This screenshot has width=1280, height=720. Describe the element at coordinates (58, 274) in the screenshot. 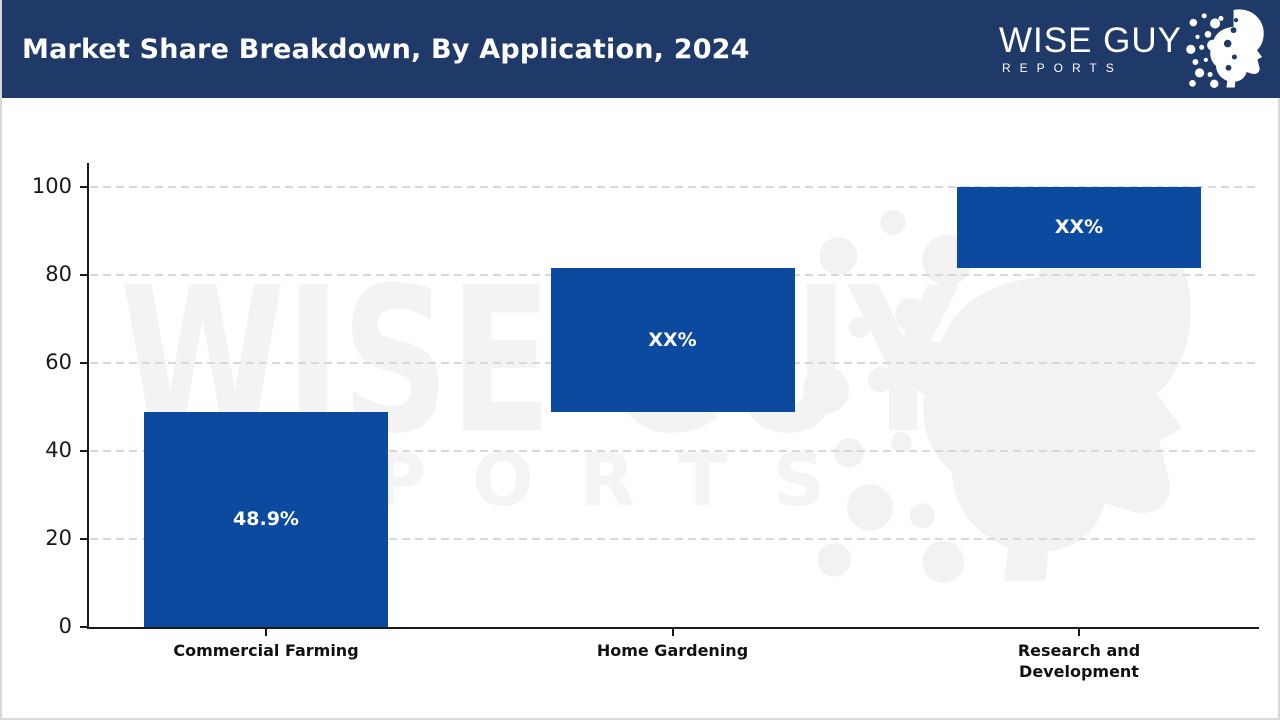

I see `y-tick-label: 80` at that location.